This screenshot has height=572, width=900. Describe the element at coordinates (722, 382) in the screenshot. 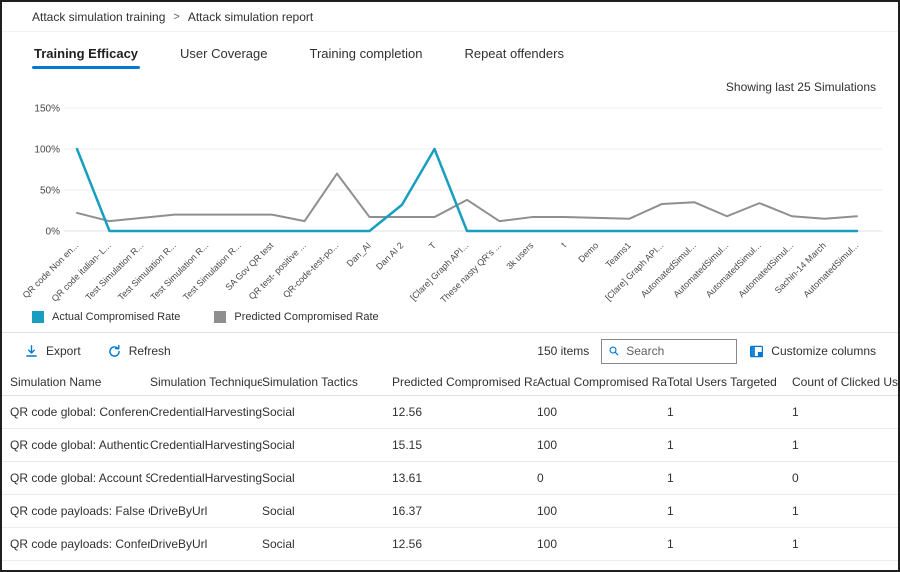

I see `column-header-total-users-targeted: Total Users Targeted` at that location.